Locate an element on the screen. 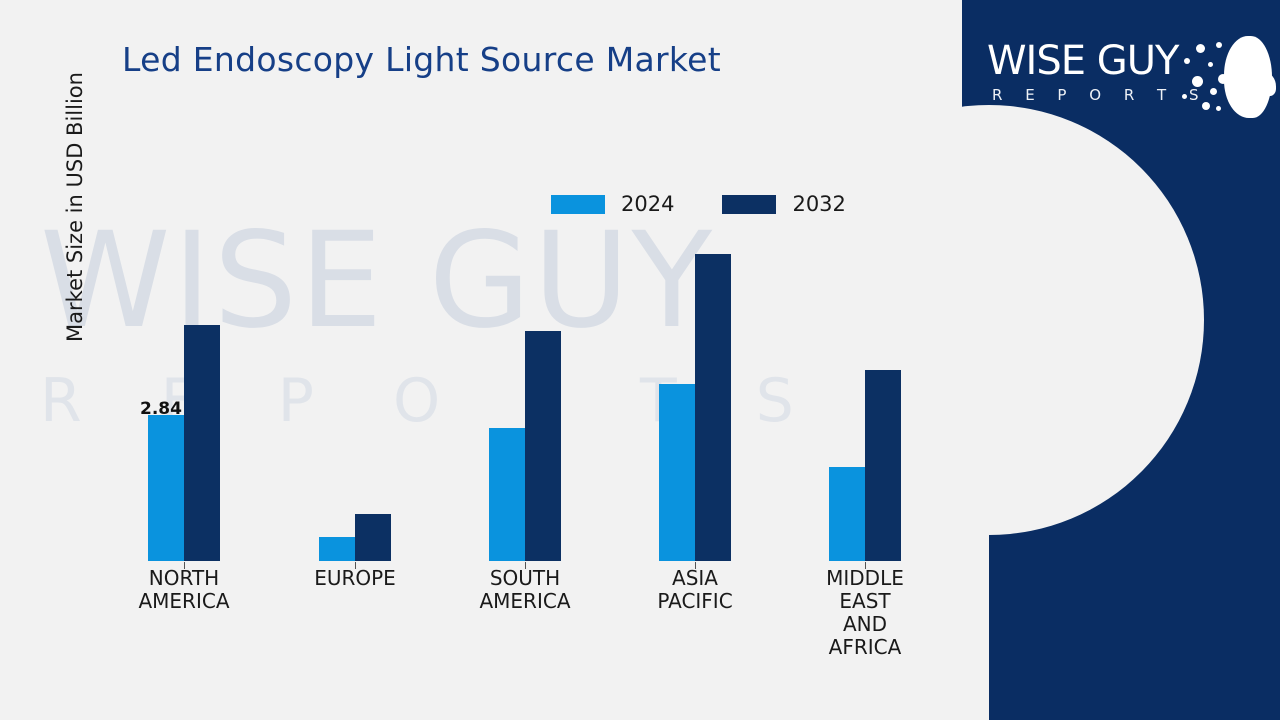  bar-group-north-america is located at coordinates (184, 381).